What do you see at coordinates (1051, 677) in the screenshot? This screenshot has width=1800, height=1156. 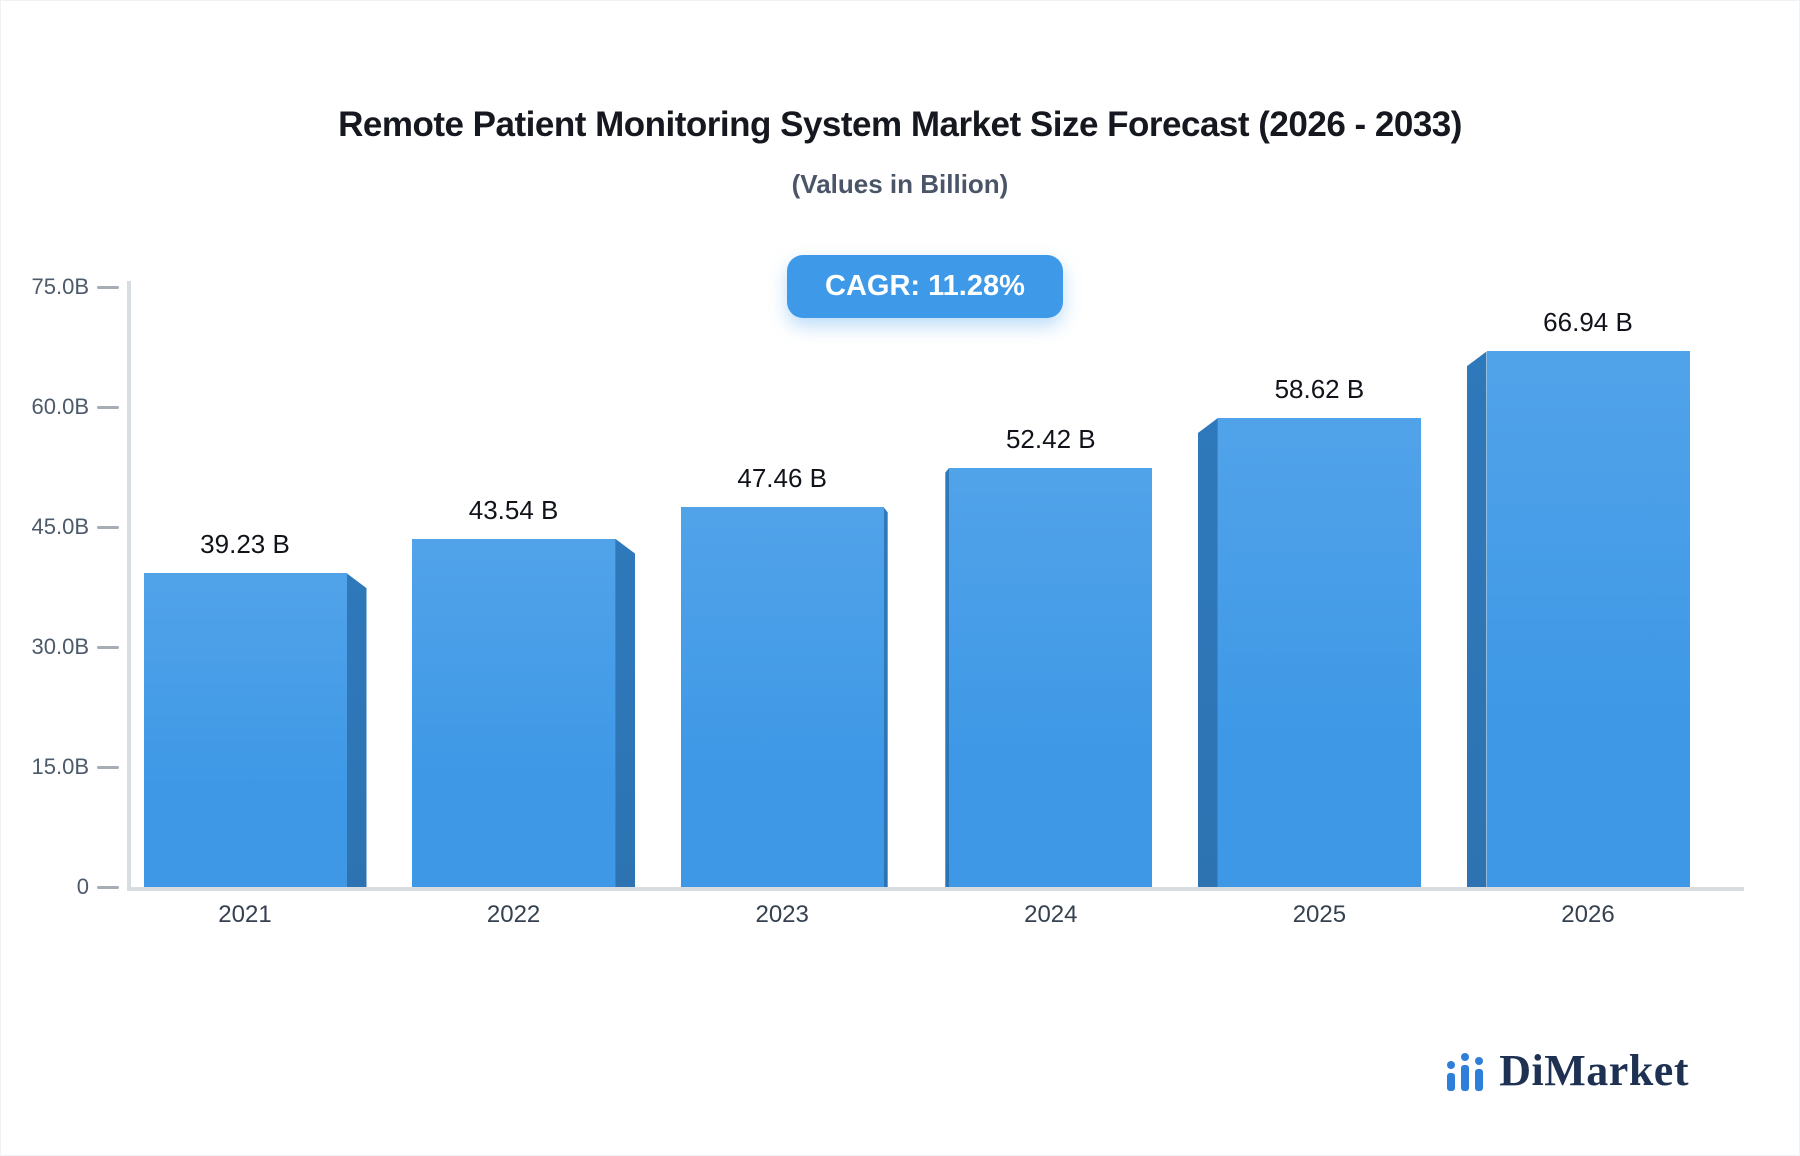 I see `bar-2024` at bounding box center [1051, 677].